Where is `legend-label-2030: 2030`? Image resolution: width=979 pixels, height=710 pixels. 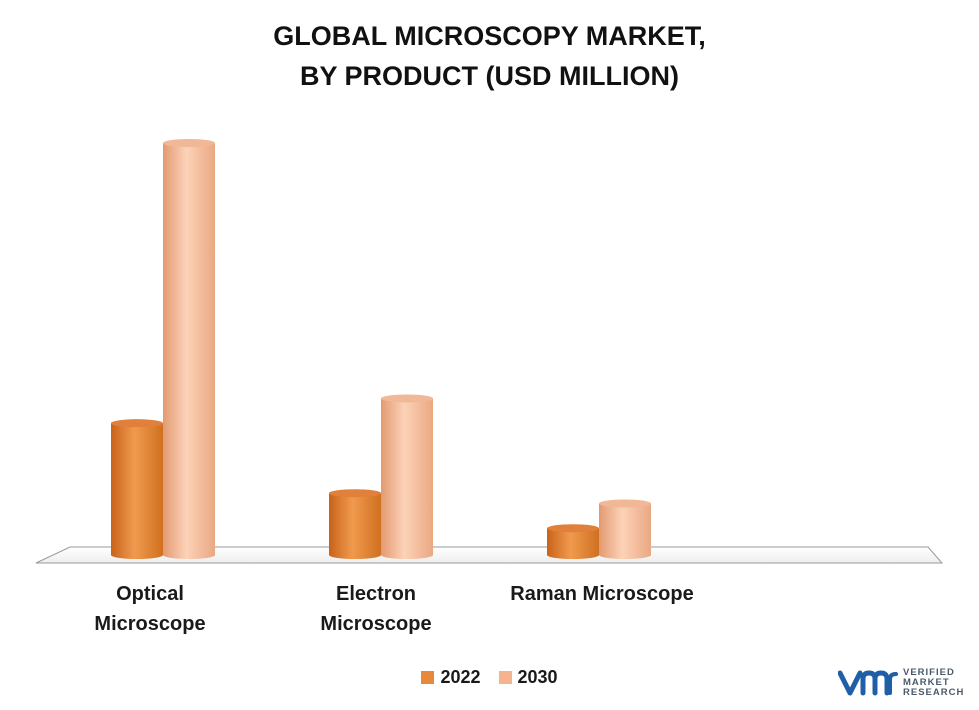
legend-label-2030: 2030 is located at coordinates (537, 677).